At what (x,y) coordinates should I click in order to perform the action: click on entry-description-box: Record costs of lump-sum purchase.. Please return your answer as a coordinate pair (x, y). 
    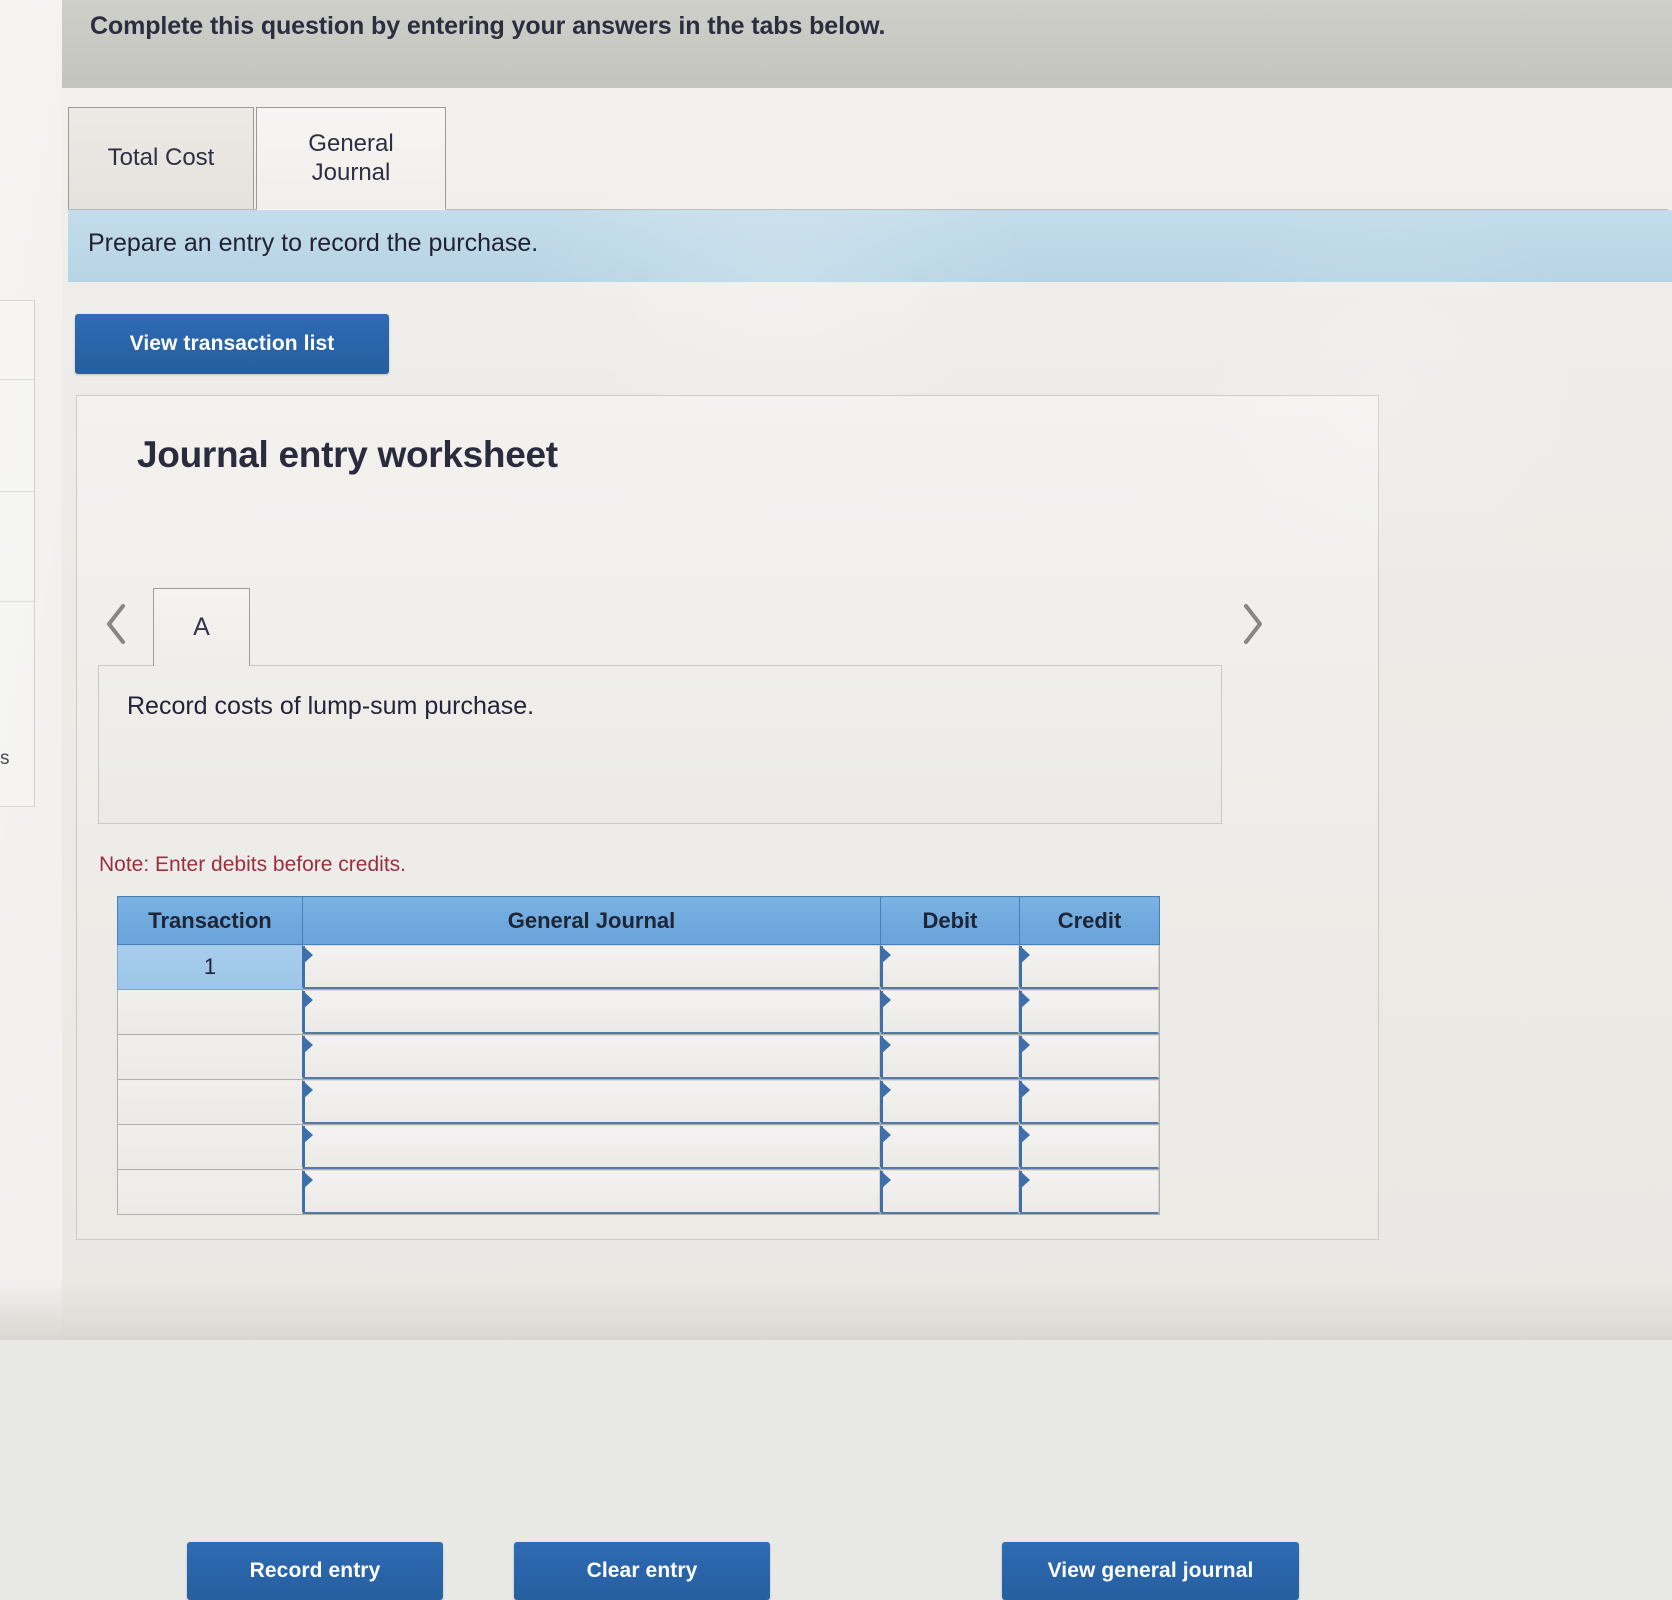
    Looking at the image, I should click on (660, 744).